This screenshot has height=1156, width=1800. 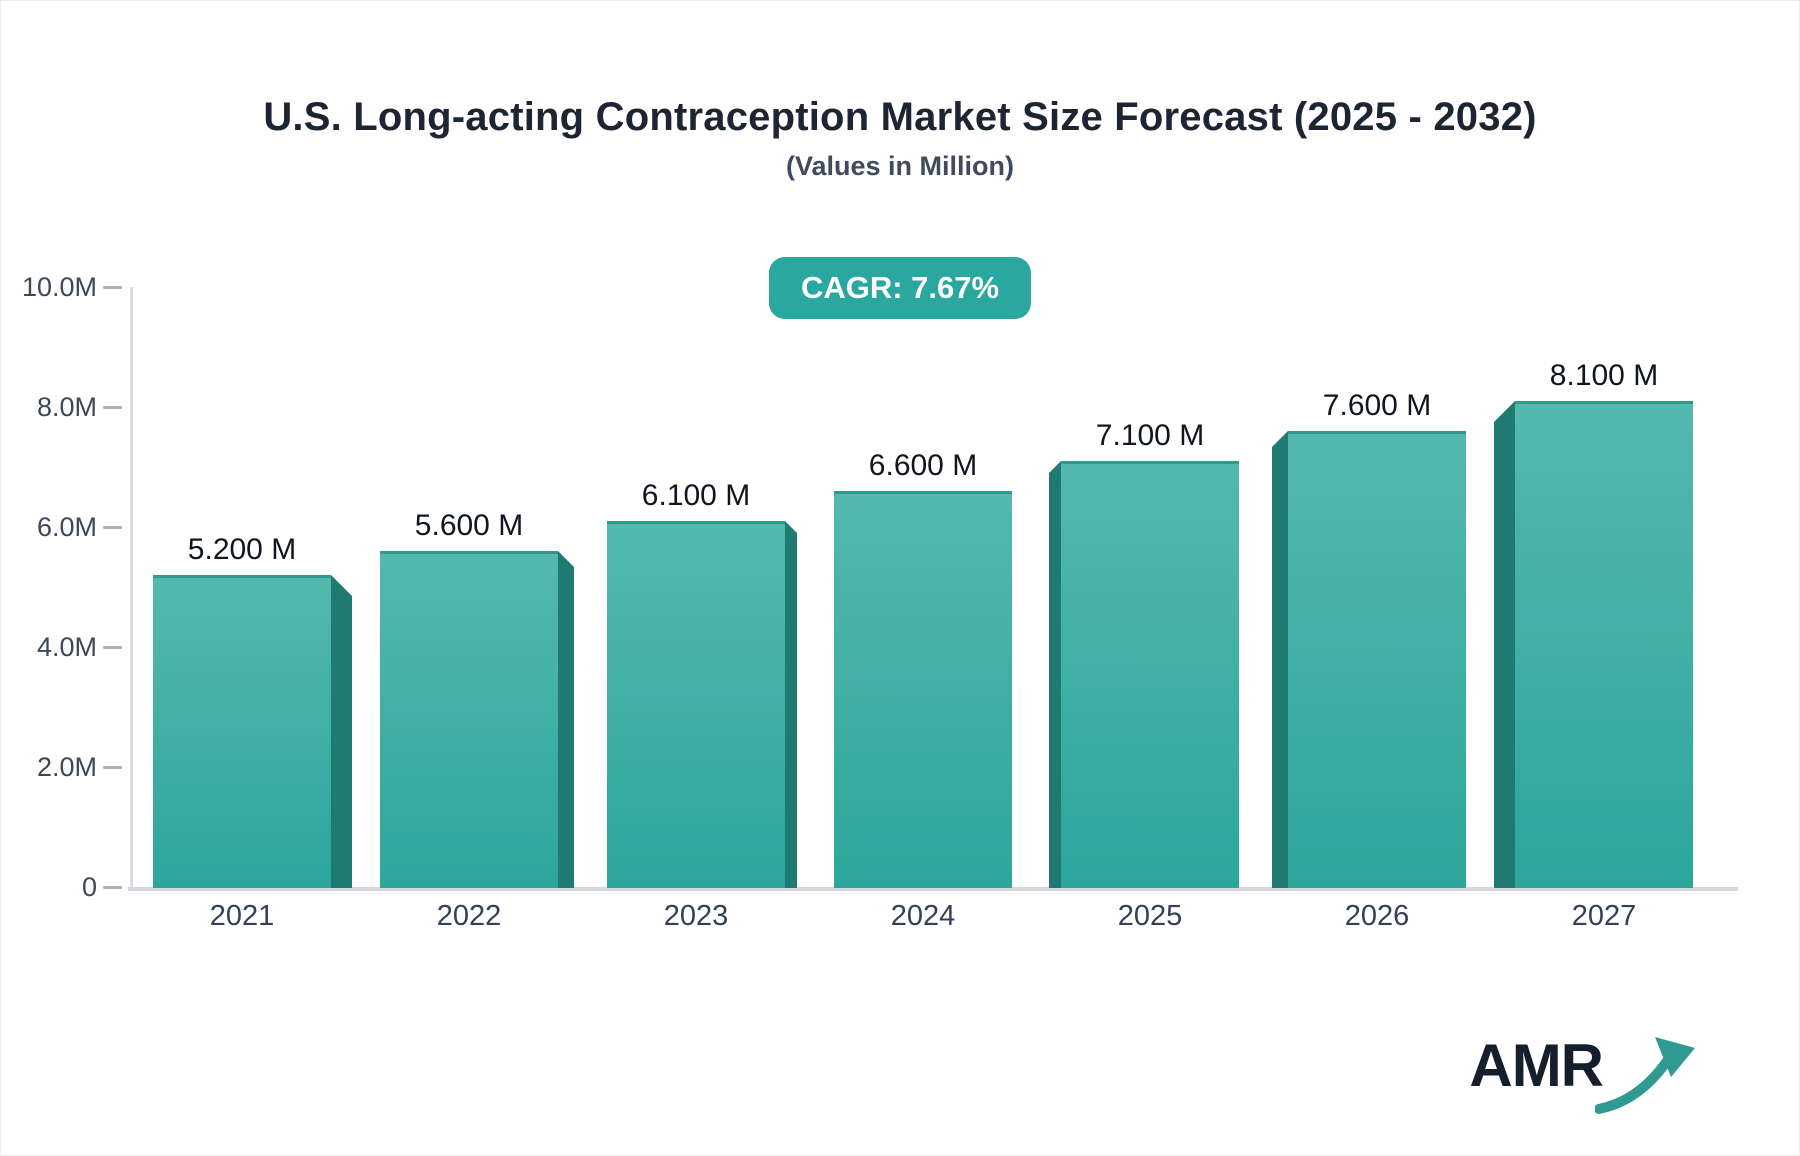 I want to click on bar-2021, so click(x=242, y=731).